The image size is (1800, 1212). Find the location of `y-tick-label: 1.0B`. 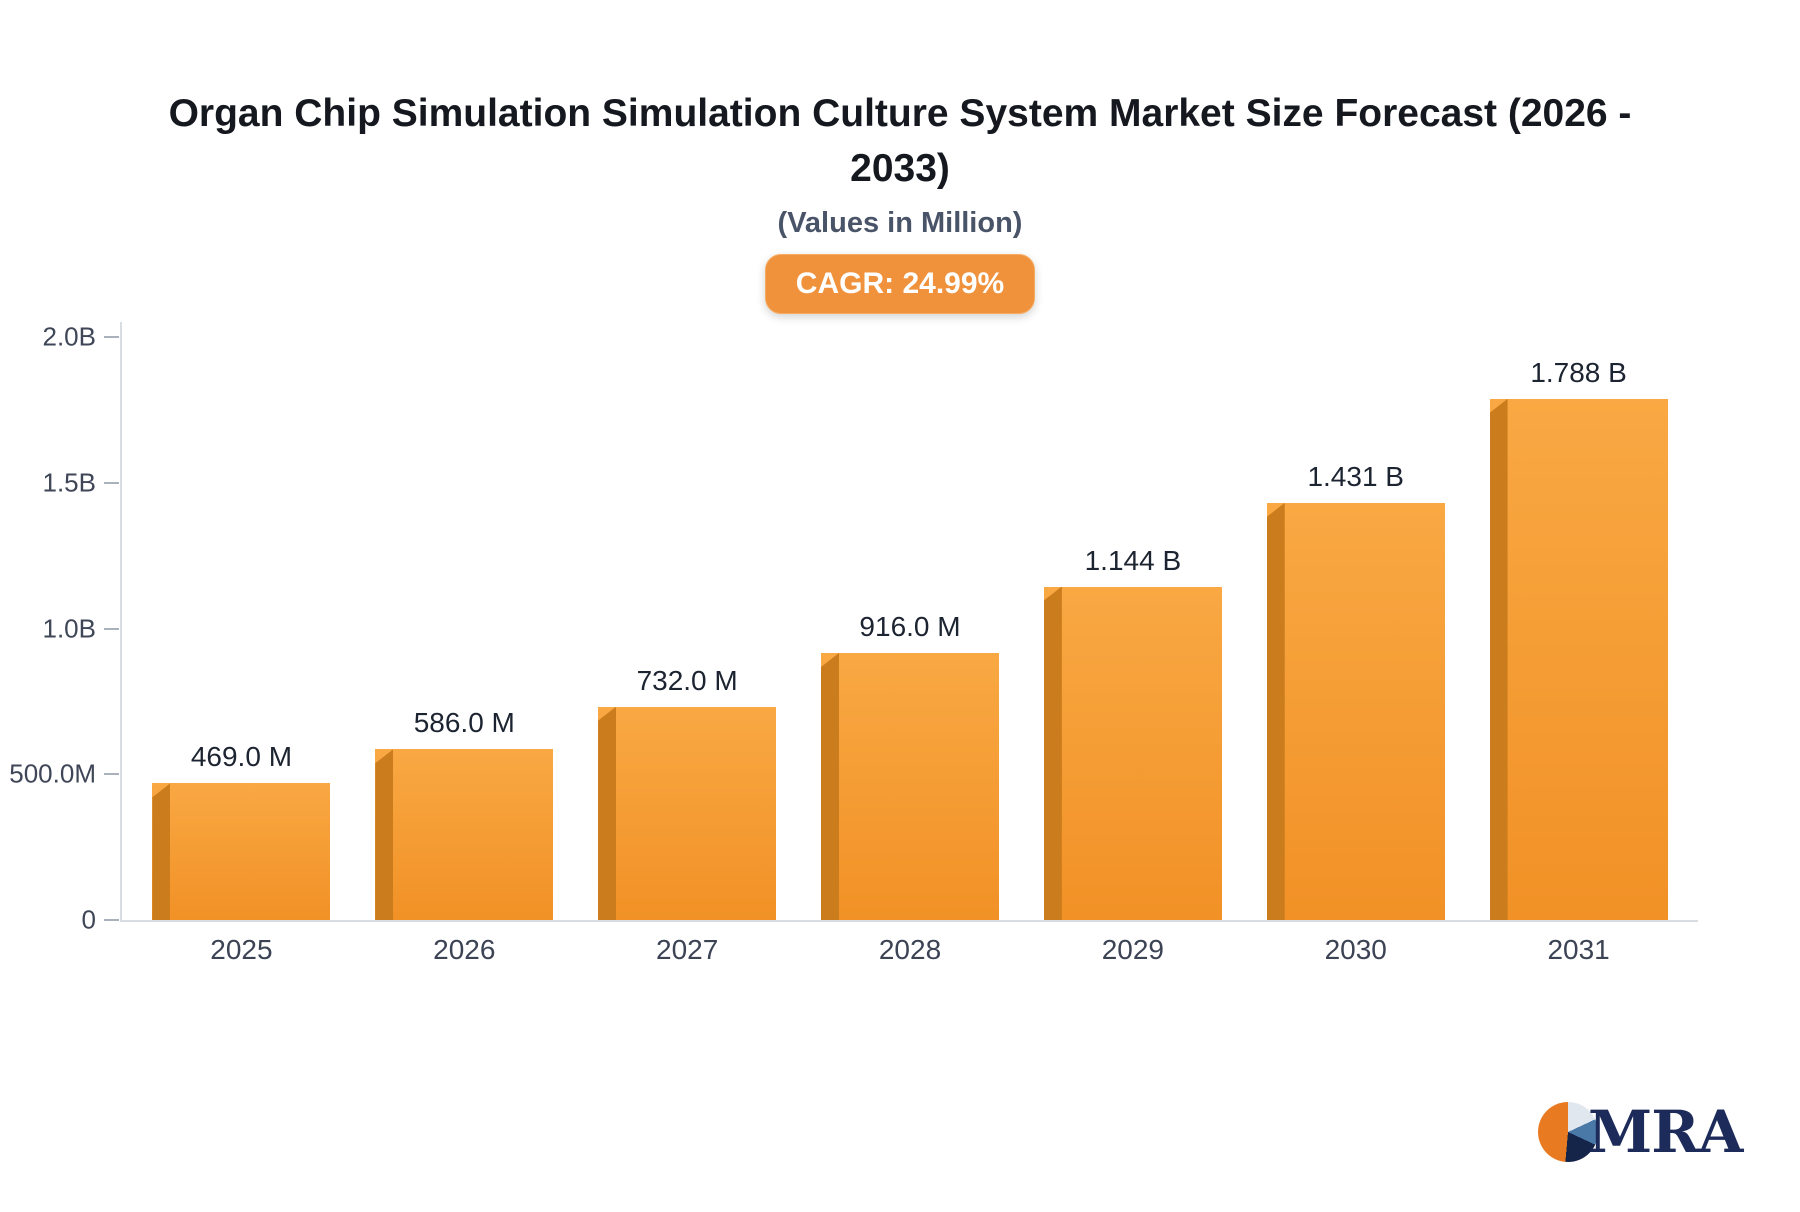

y-tick-label: 1.0B is located at coordinates (69, 628).